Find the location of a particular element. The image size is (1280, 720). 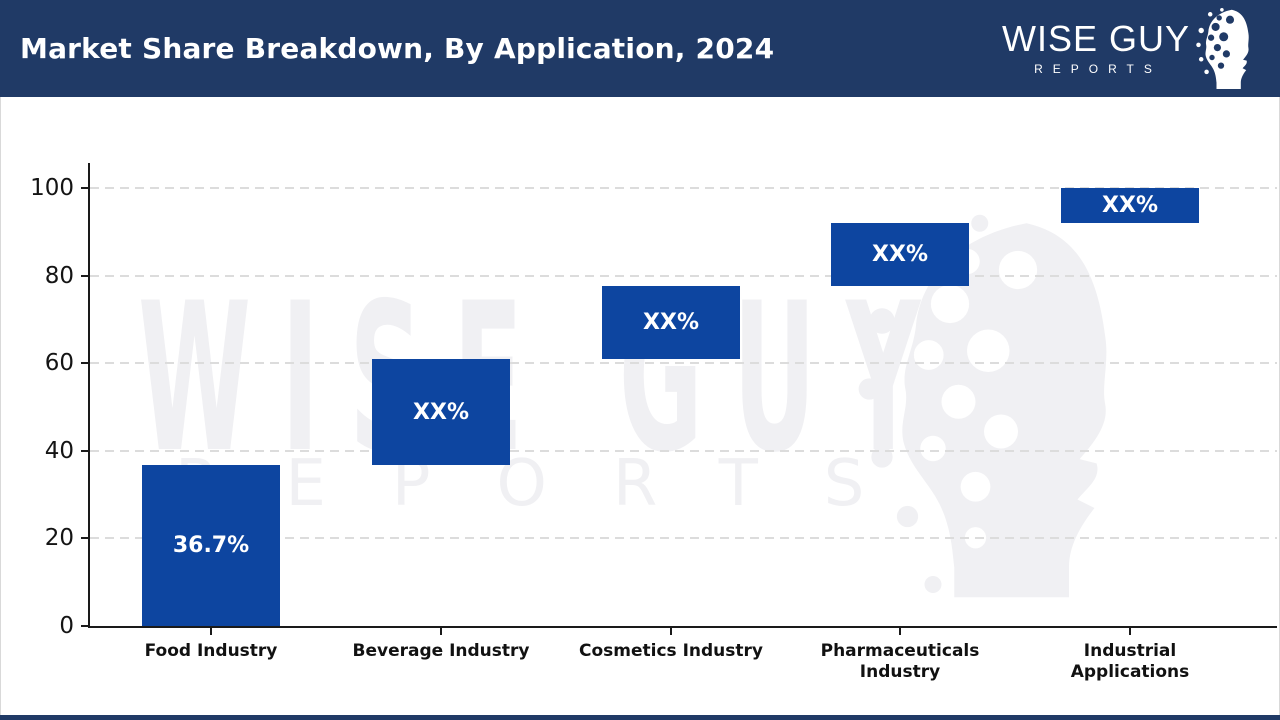

bar-value-label-pharmaceuticals-industry: XX% is located at coordinates (900, 255).